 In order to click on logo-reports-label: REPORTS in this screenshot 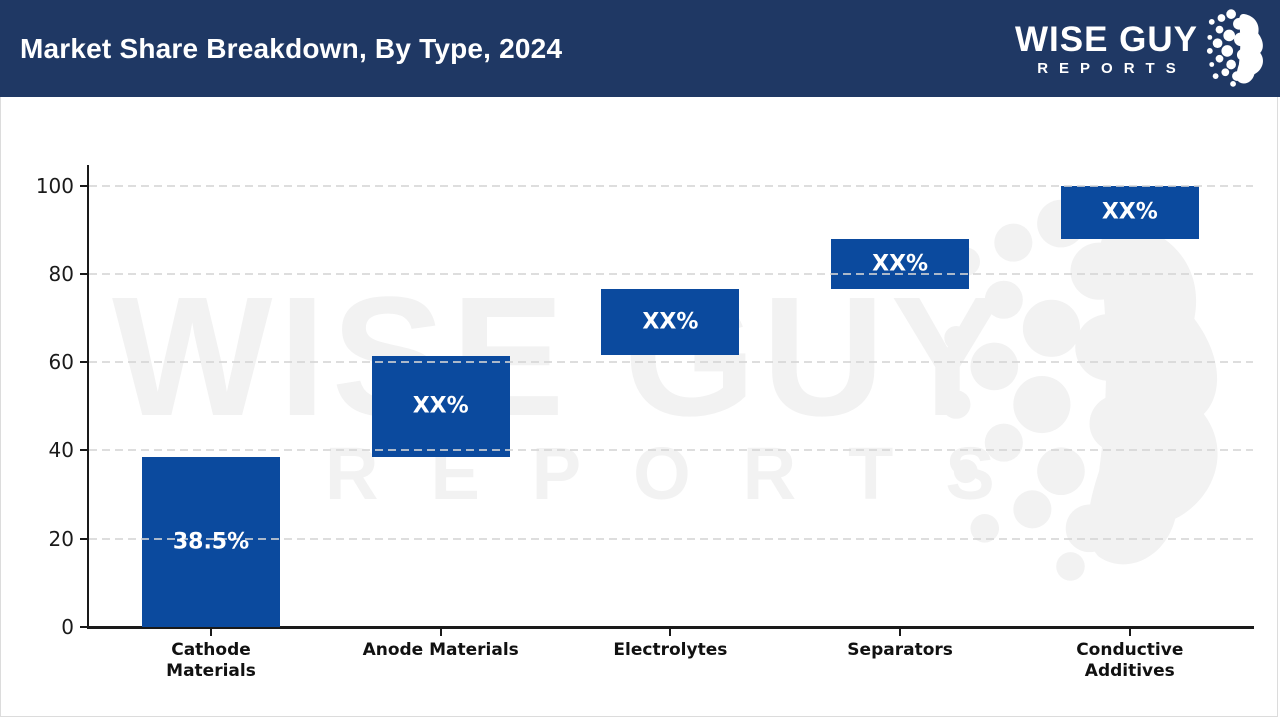, I will do `click(1112, 68)`.